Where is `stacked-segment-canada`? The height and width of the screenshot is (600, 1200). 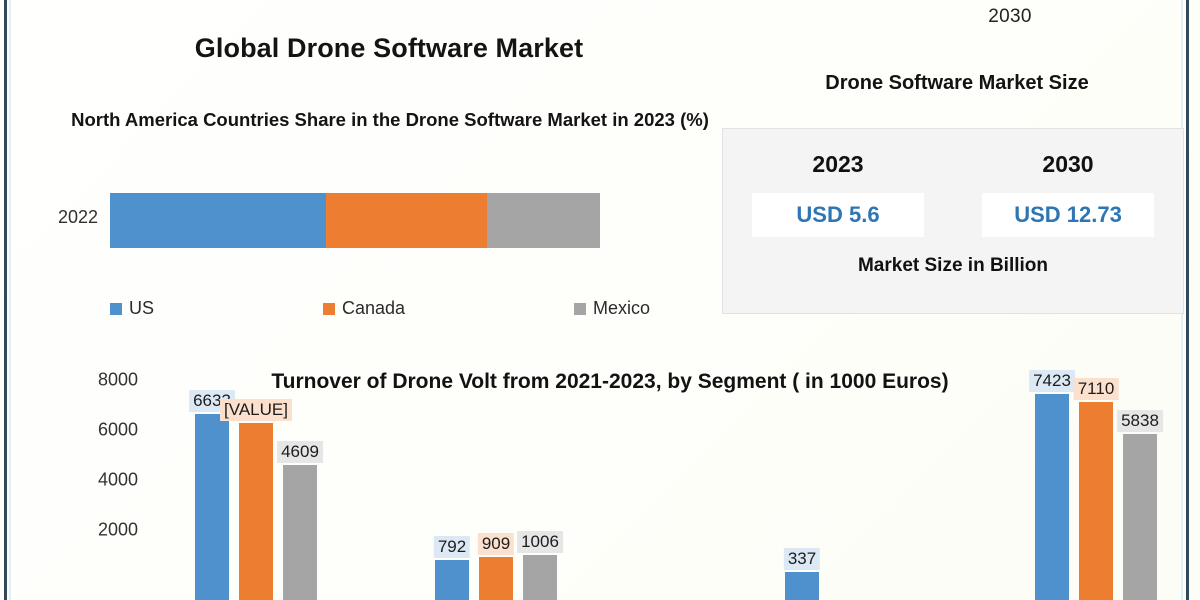
stacked-segment-canada is located at coordinates (406, 220).